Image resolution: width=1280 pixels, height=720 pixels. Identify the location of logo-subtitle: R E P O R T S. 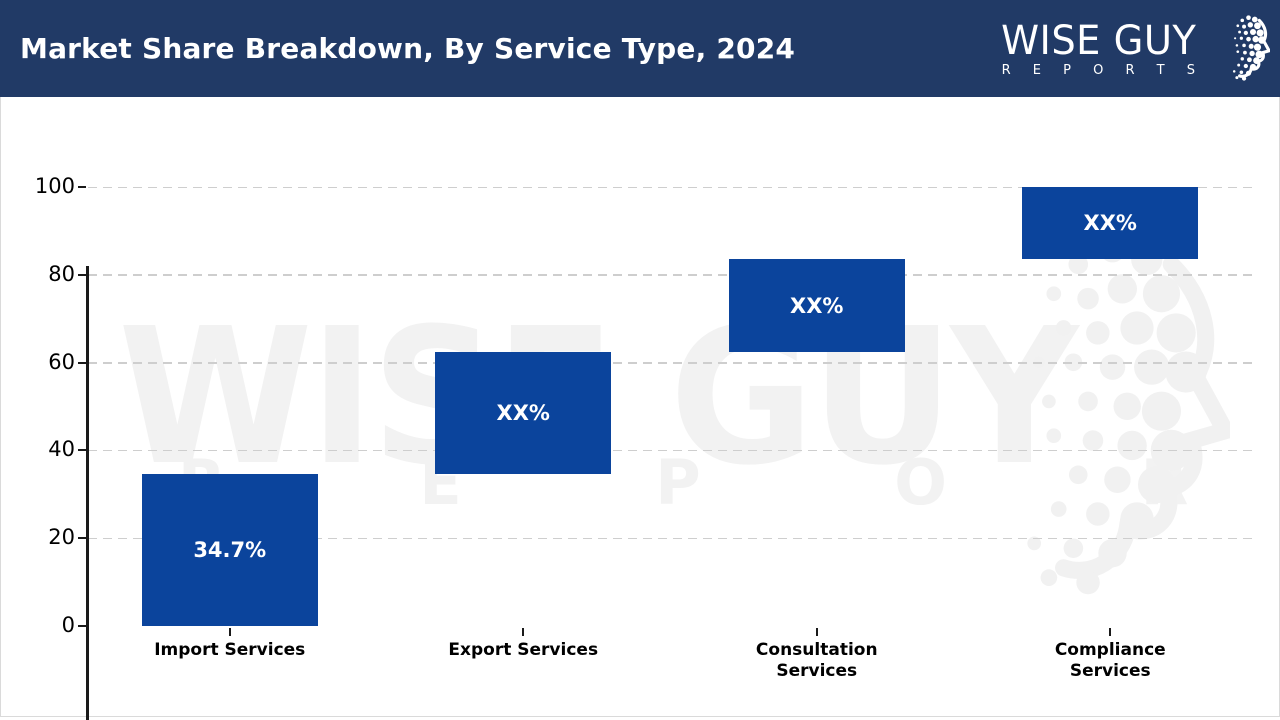
(1102, 70).